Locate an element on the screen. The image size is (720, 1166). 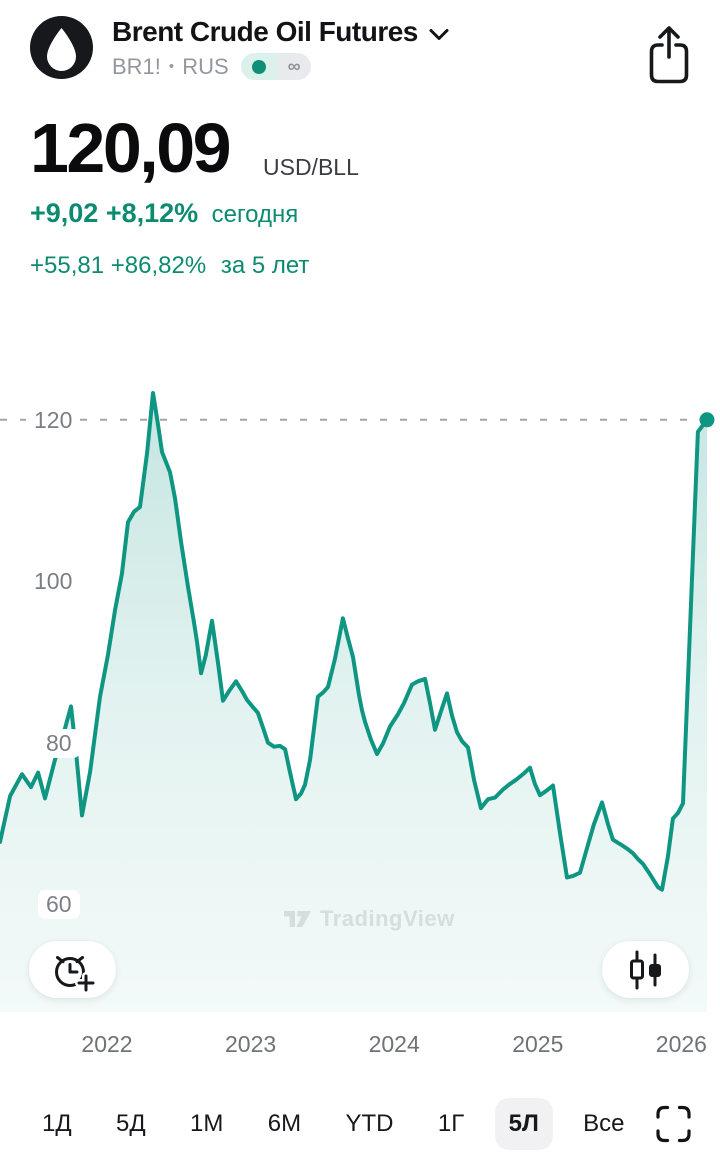
exchange-code: RUS is located at coordinates (205, 66).